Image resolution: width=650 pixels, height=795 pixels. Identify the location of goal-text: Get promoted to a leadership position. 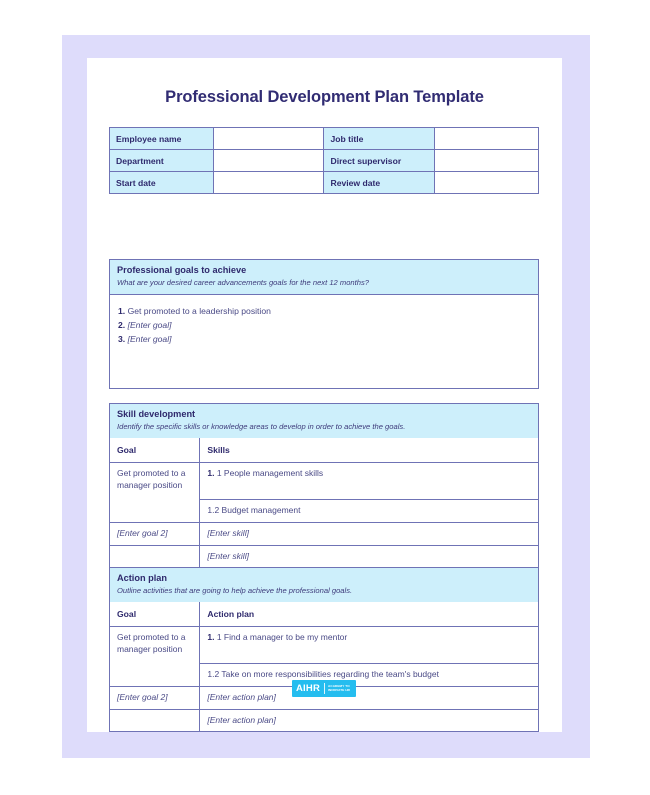
(199, 310).